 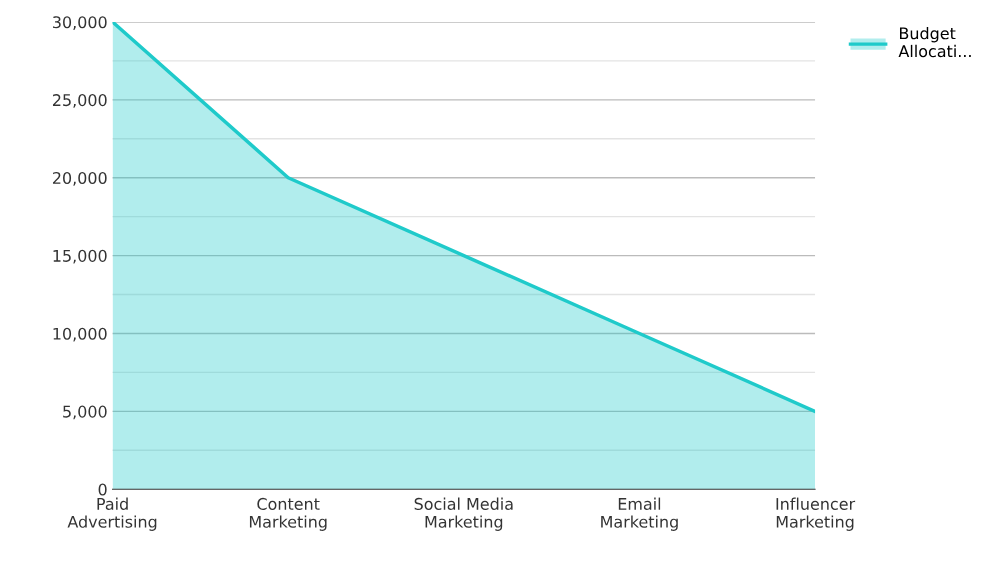 What do you see at coordinates (80, 334) in the screenshot?
I see `y-tick-label: 10,000` at bounding box center [80, 334].